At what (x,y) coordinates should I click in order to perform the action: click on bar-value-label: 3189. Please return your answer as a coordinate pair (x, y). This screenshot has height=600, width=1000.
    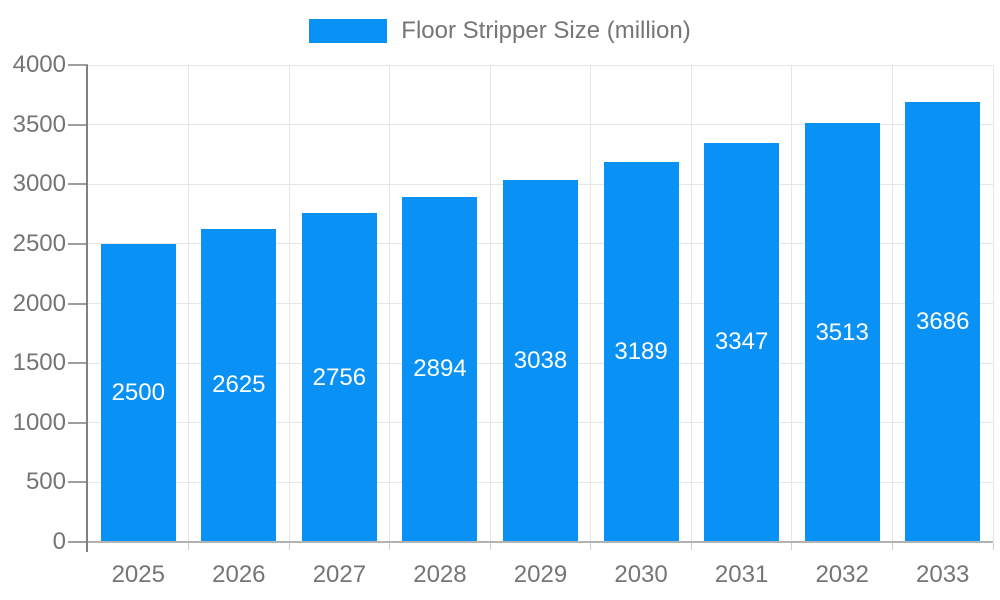
    Looking at the image, I should click on (641, 351).